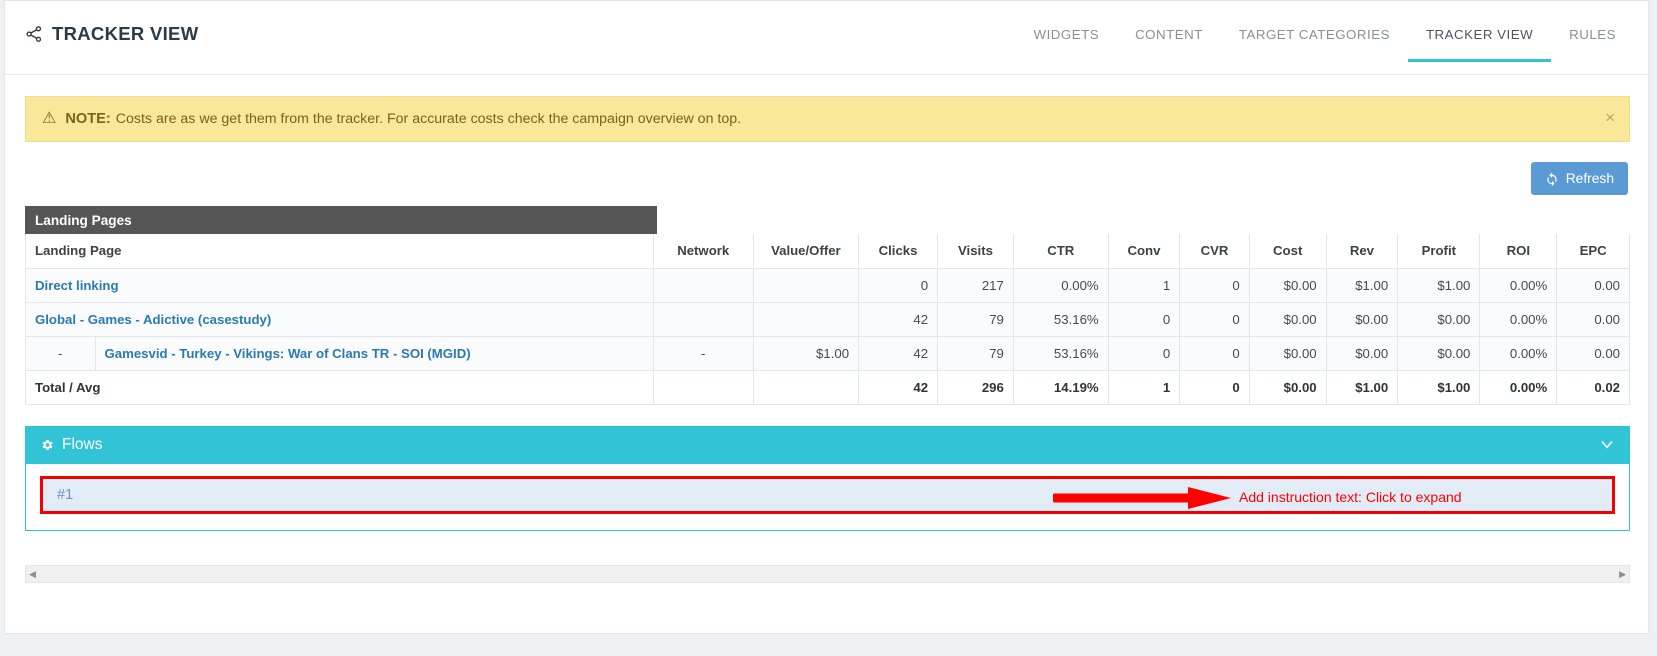 This screenshot has width=1657, height=656. I want to click on refresh-icon, so click(1552, 179).